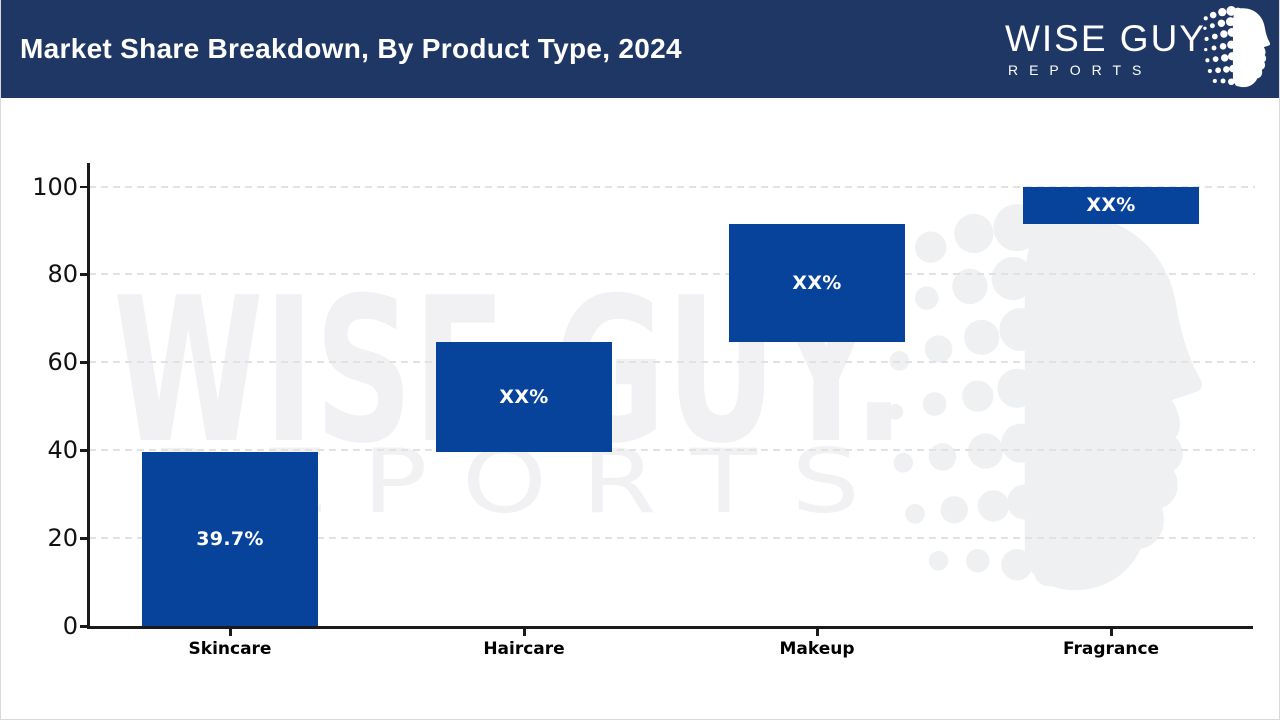 Image resolution: width=1280 pixels, height=720 pixels. What do you see at coordinates (1236, 47) in the screenshot?
I see `logo-head-icon` at bounding box center [1236, 47].